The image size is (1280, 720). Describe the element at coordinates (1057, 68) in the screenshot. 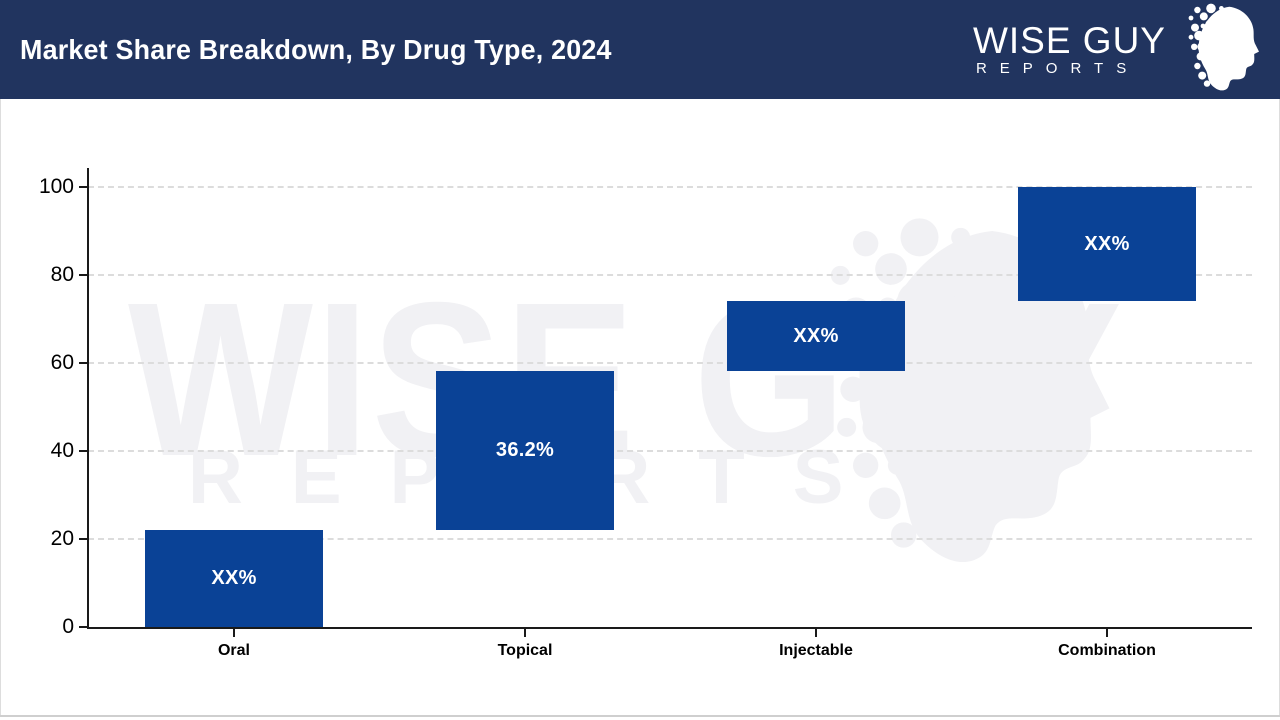

I see `logo-subtitle: REPORTS` at that location.